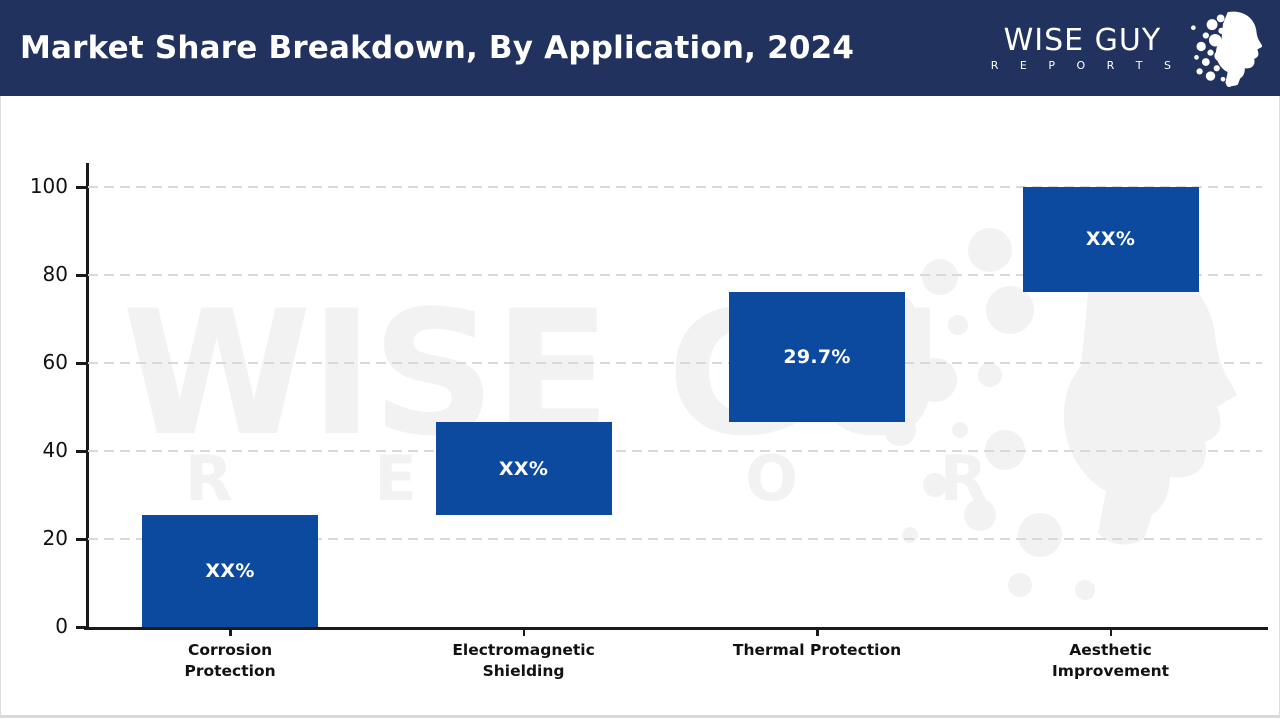 The image size is (1280, 720). I want to click on x-tick-label-thermal-protection: Thermal Protection, so click(817, 650).